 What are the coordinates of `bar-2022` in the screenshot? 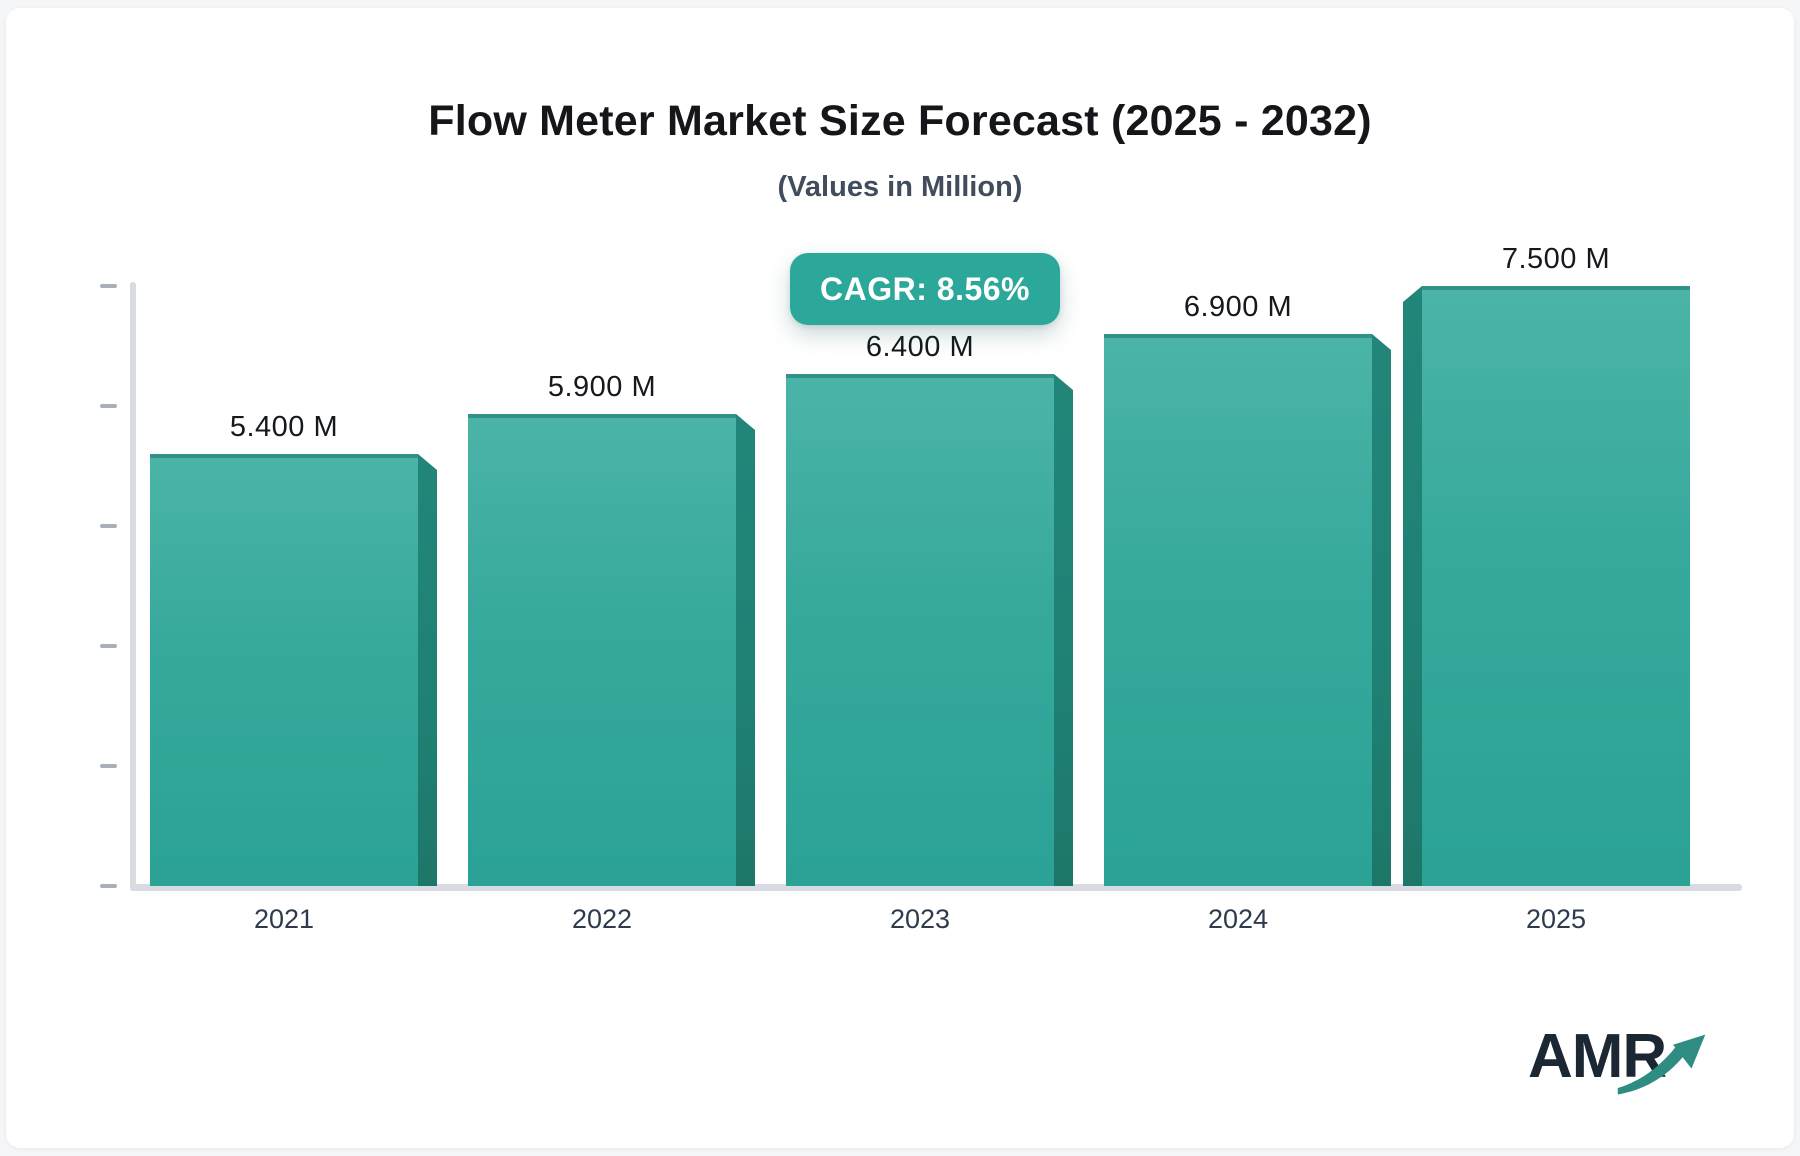 It's located at (602, 650).